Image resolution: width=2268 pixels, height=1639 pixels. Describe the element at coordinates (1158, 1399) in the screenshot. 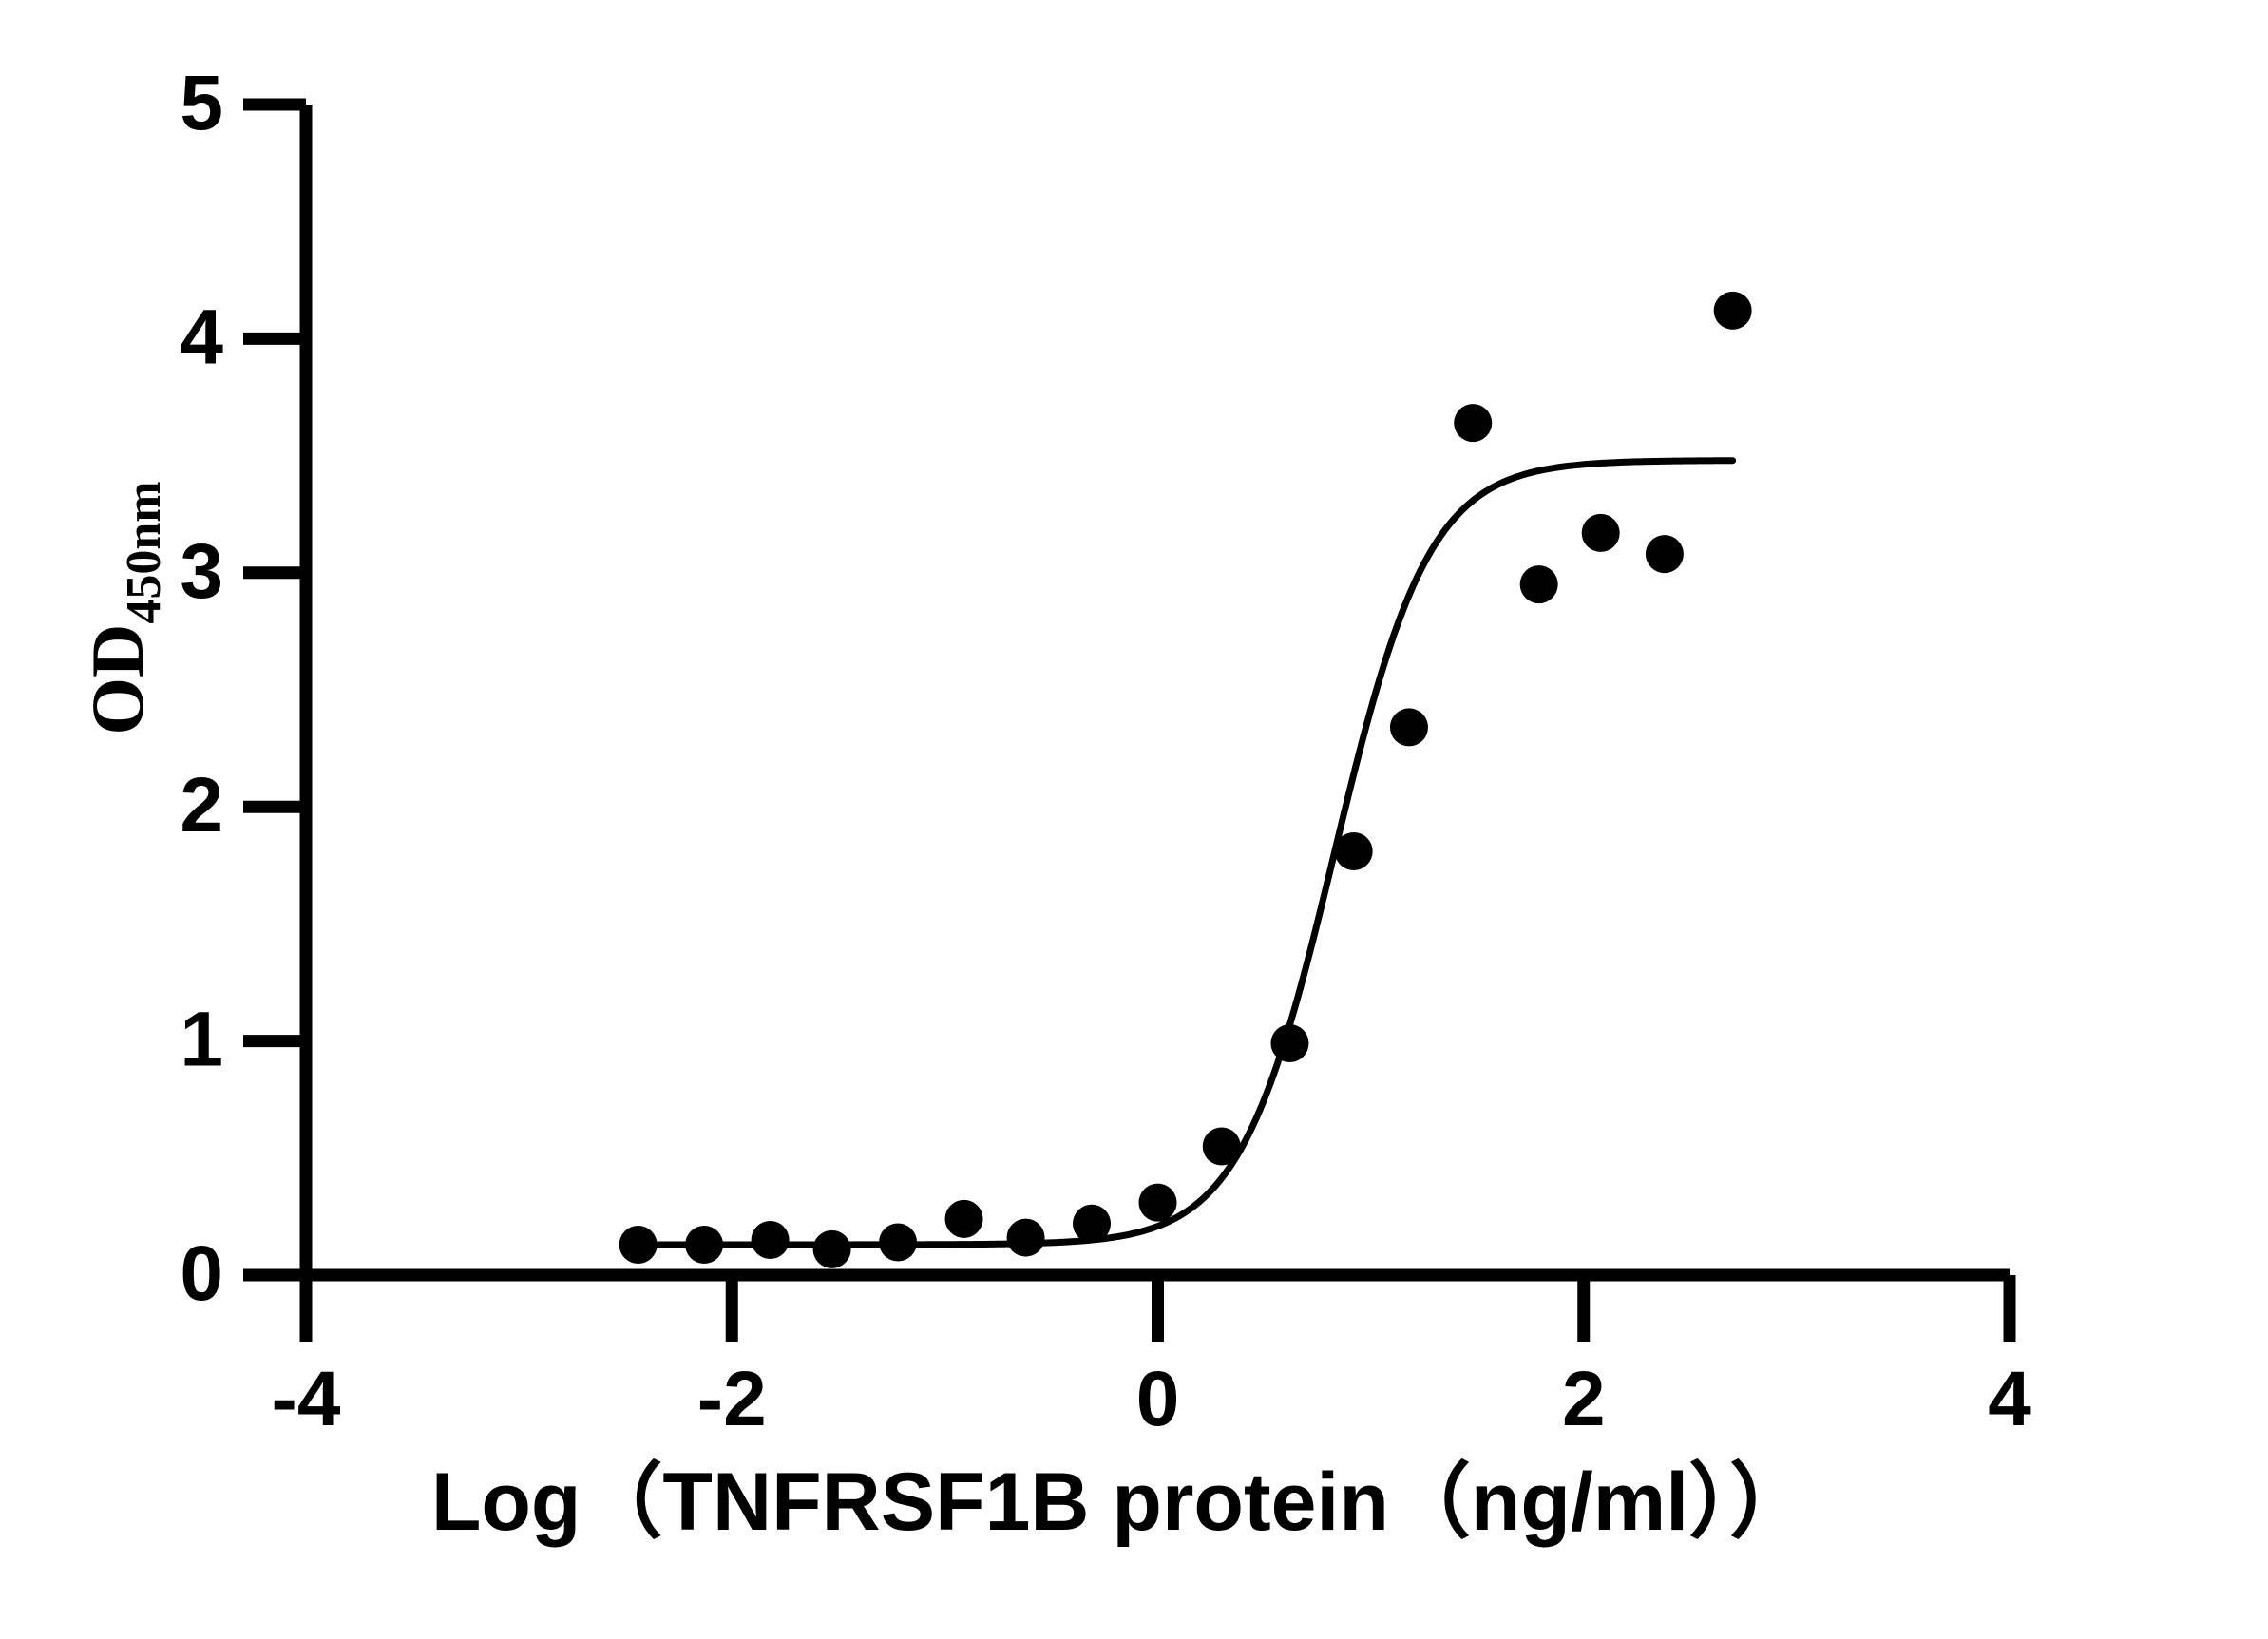

I see `x-tick-label: 0` at that location.